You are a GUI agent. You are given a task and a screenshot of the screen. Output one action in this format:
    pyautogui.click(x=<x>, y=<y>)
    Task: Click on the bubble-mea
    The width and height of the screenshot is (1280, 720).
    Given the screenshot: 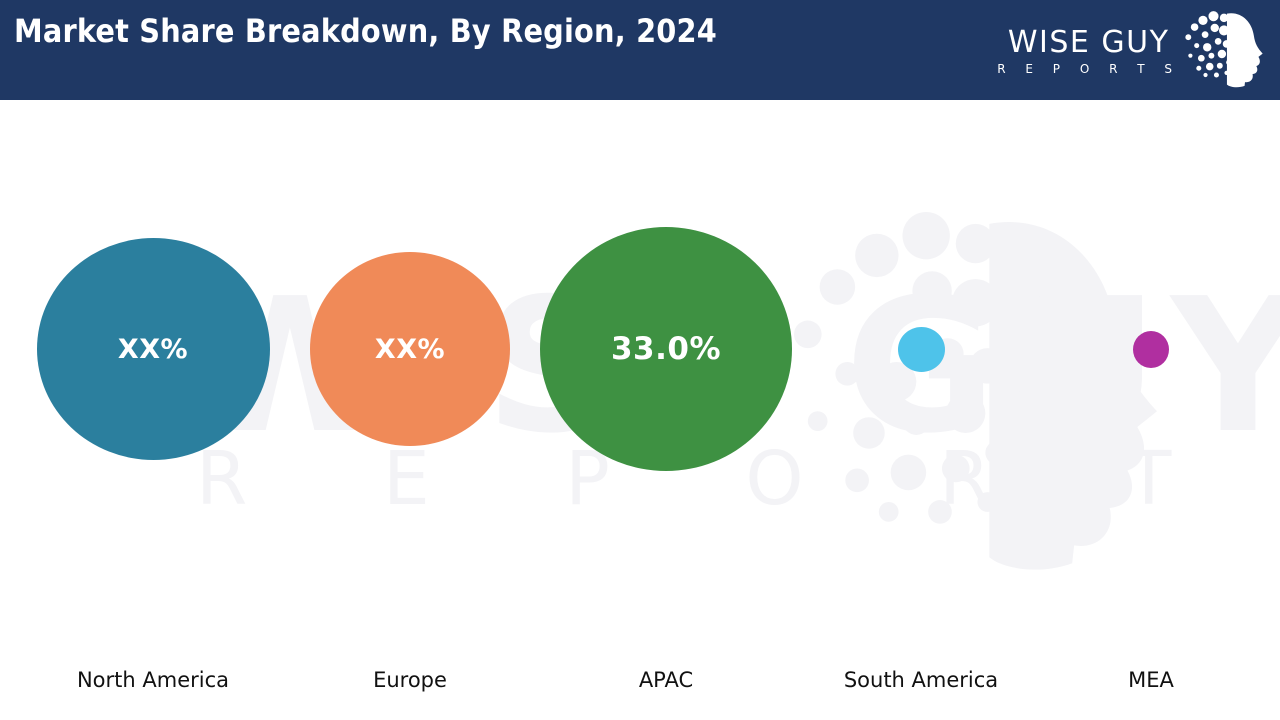 What is the action you would take?
    pyautogui.click(x=1151, y=349)
    